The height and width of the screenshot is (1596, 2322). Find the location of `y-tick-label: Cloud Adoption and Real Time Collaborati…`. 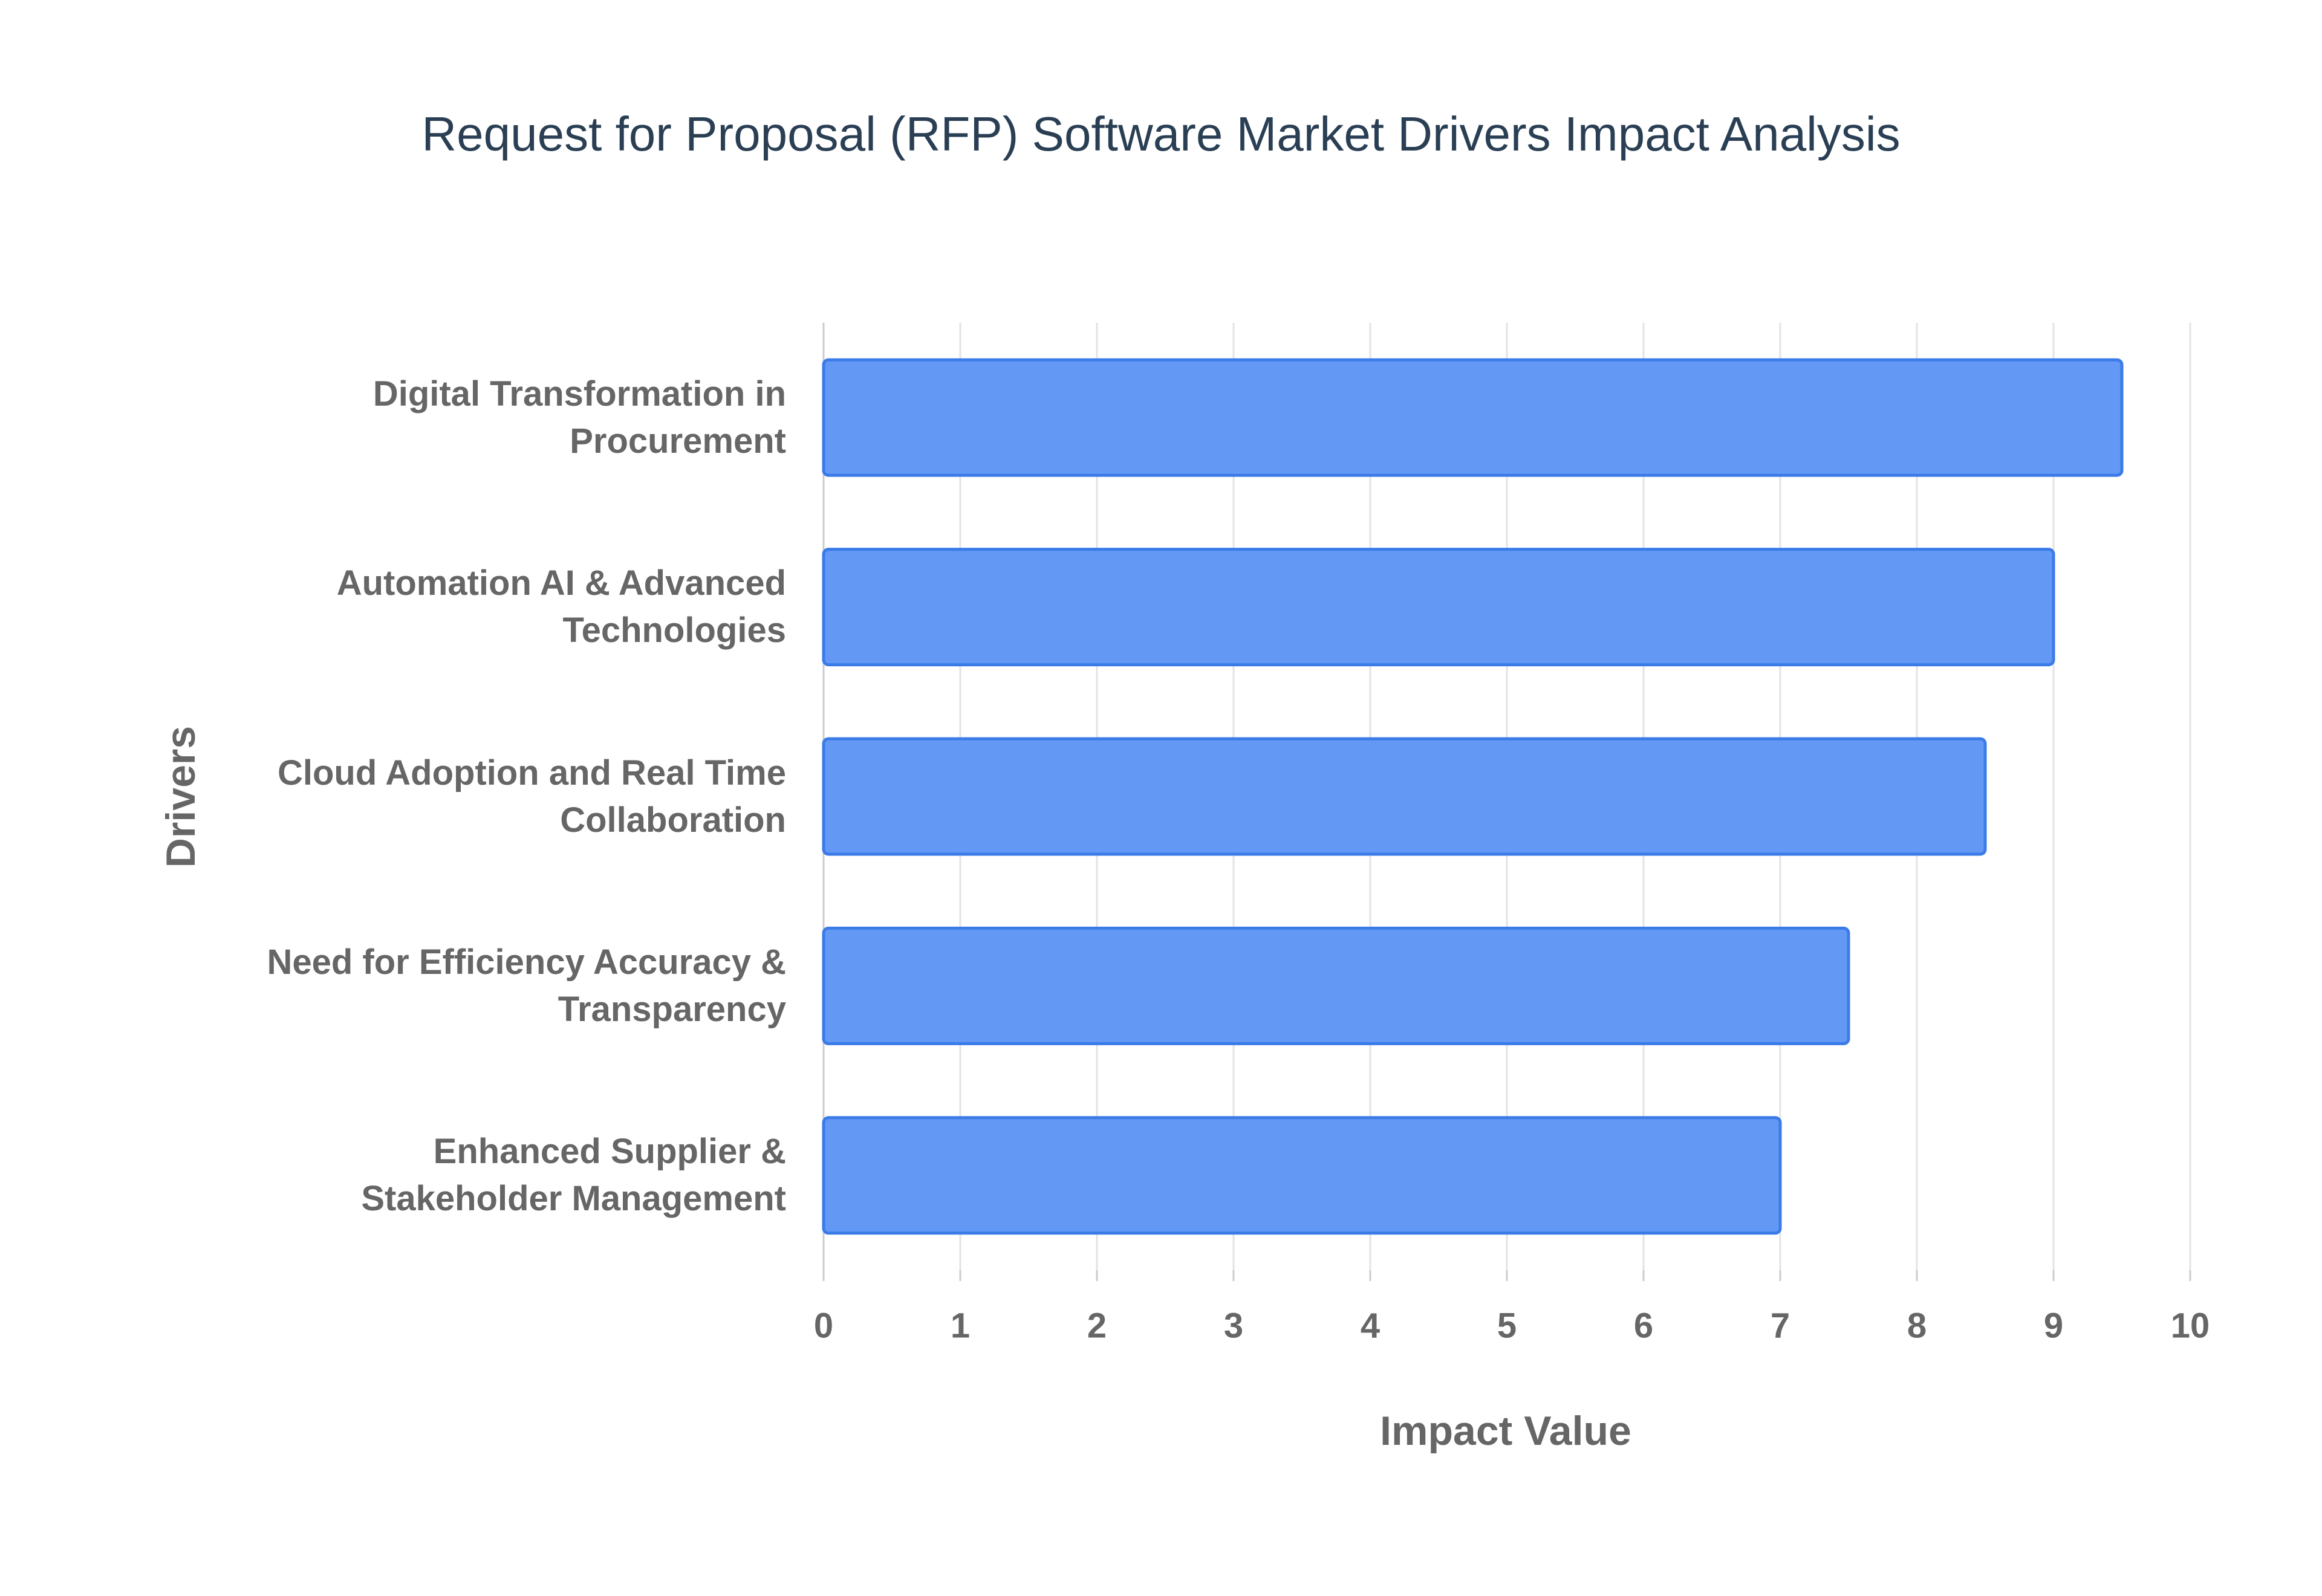

y-tick-label: Cloud Adoption and Real Time Collaborati… is located at coordinates (532, 796).